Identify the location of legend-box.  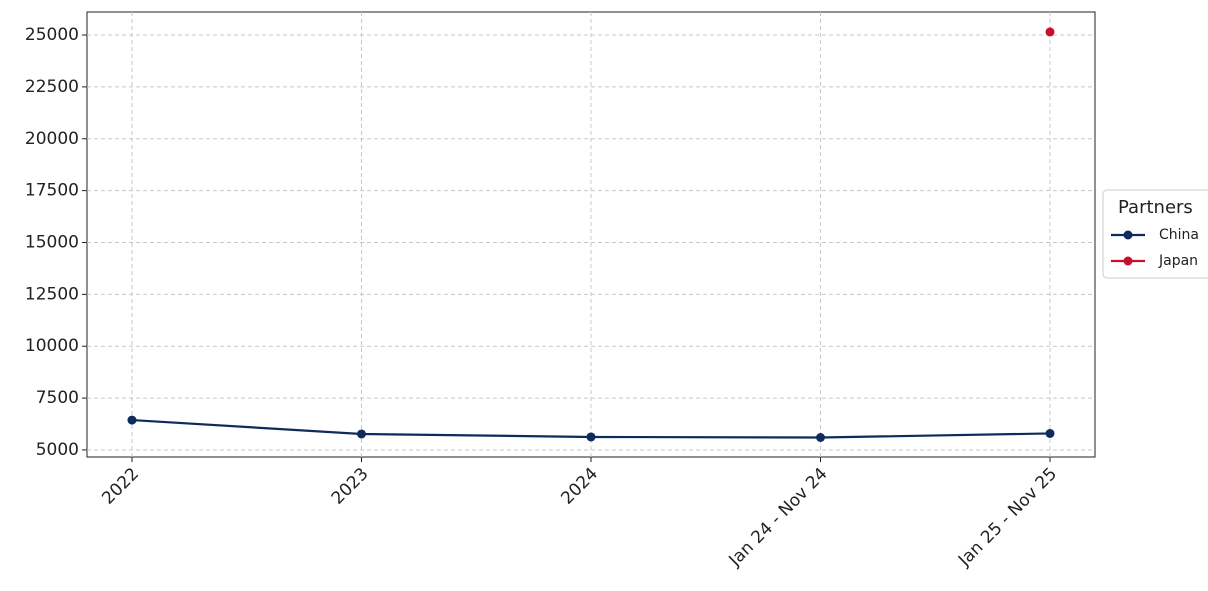
(1155, 234).